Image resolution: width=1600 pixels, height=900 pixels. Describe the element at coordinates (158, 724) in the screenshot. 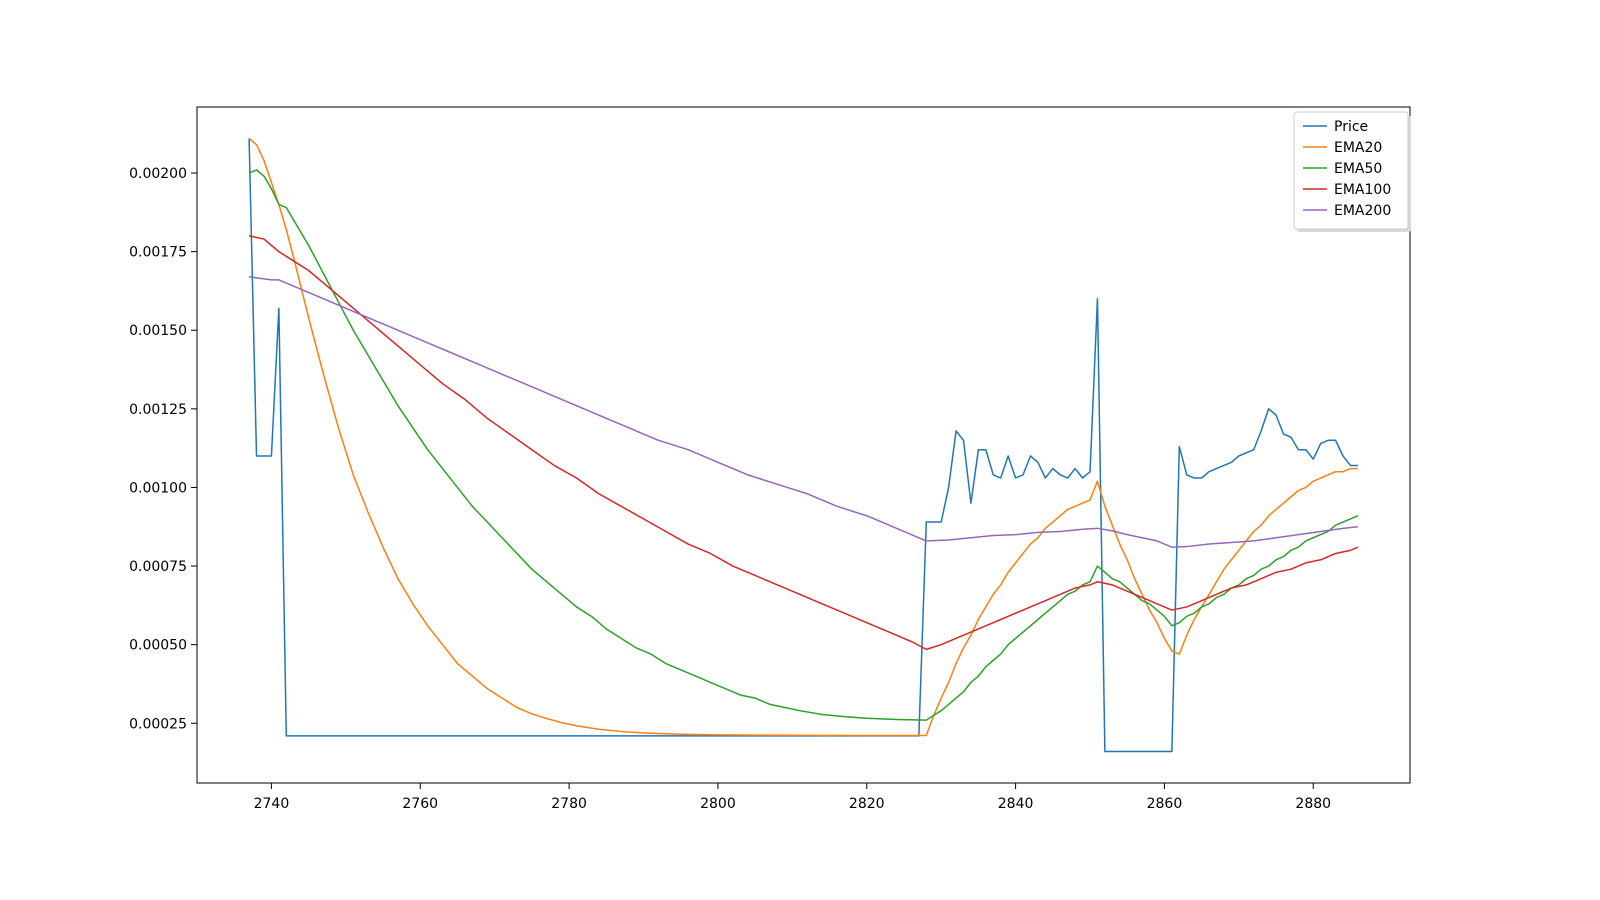

I see `y-tick-label: 0.00025` at that location.